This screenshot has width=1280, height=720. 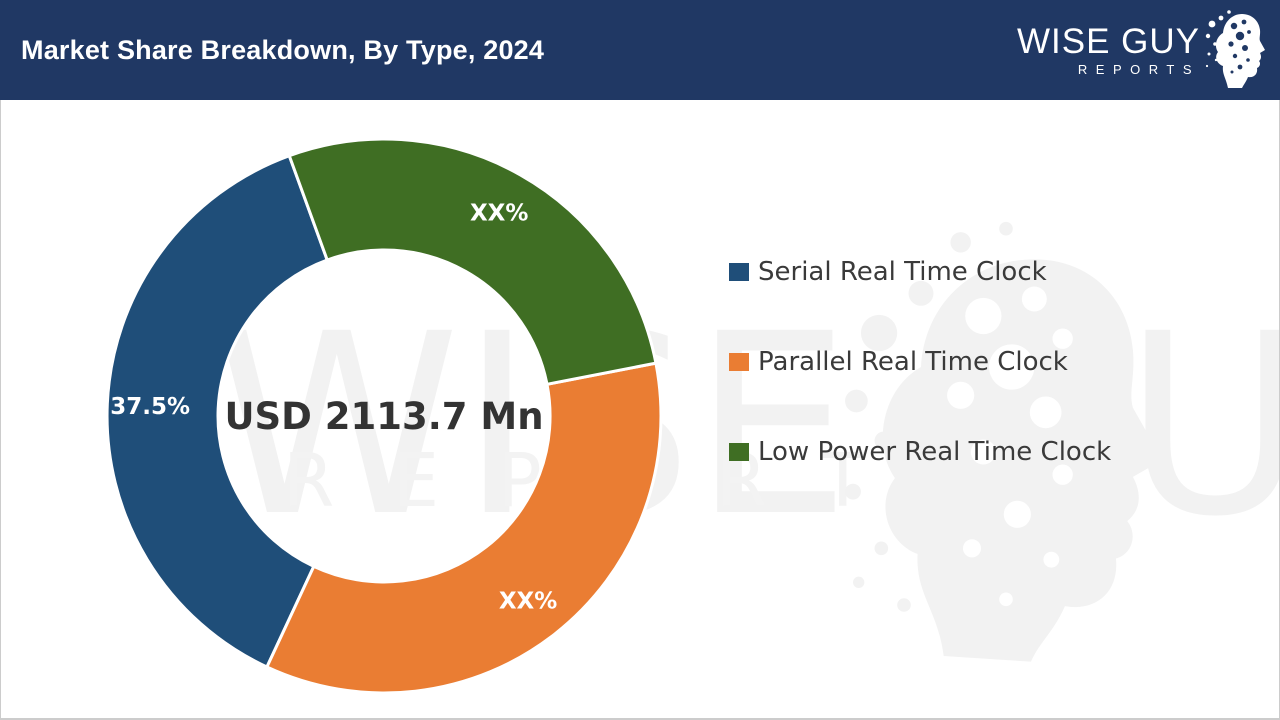 What do you see at coordinates (528, 601) in the screenshot?
I see `segment-value-label-1: XX%` at bounding box center [528, 601].